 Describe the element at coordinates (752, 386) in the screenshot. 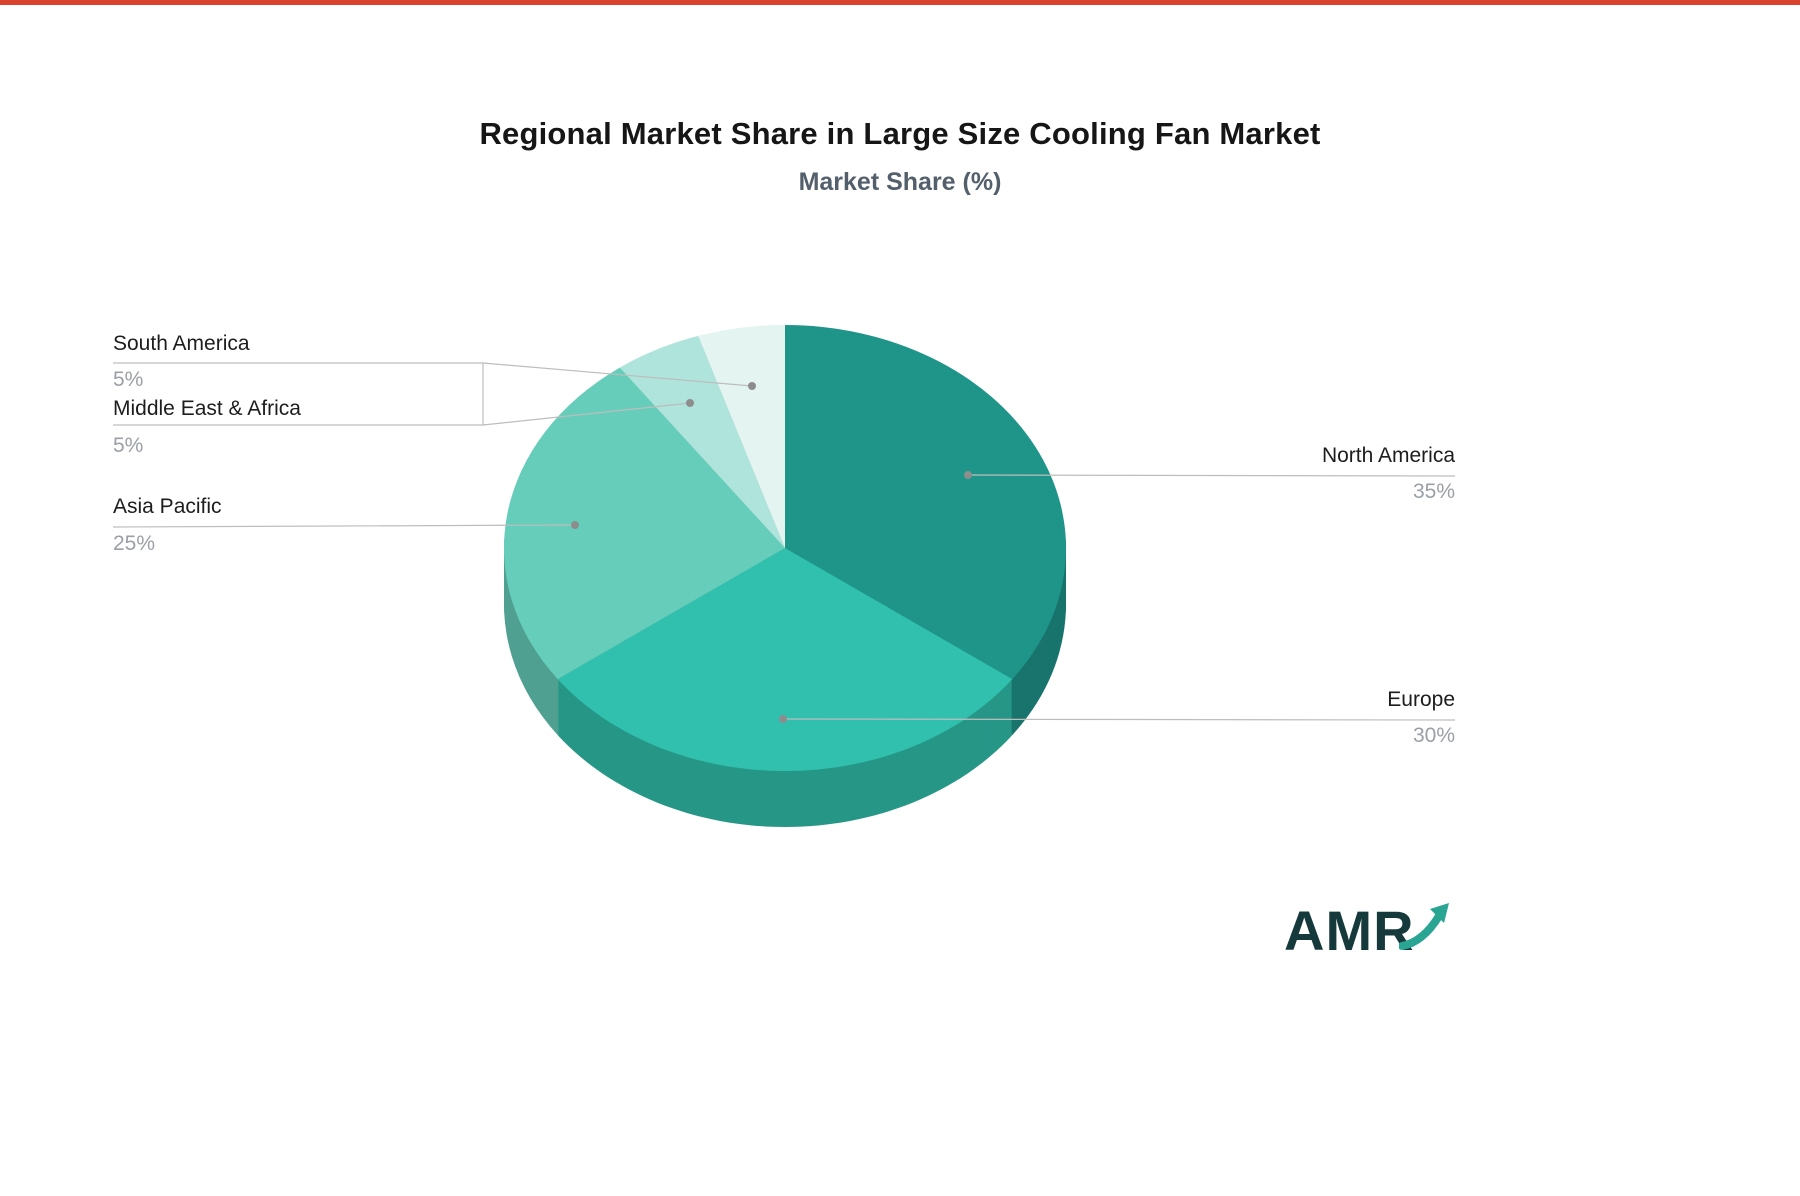

I see `leader-dot-south-america` at that location.